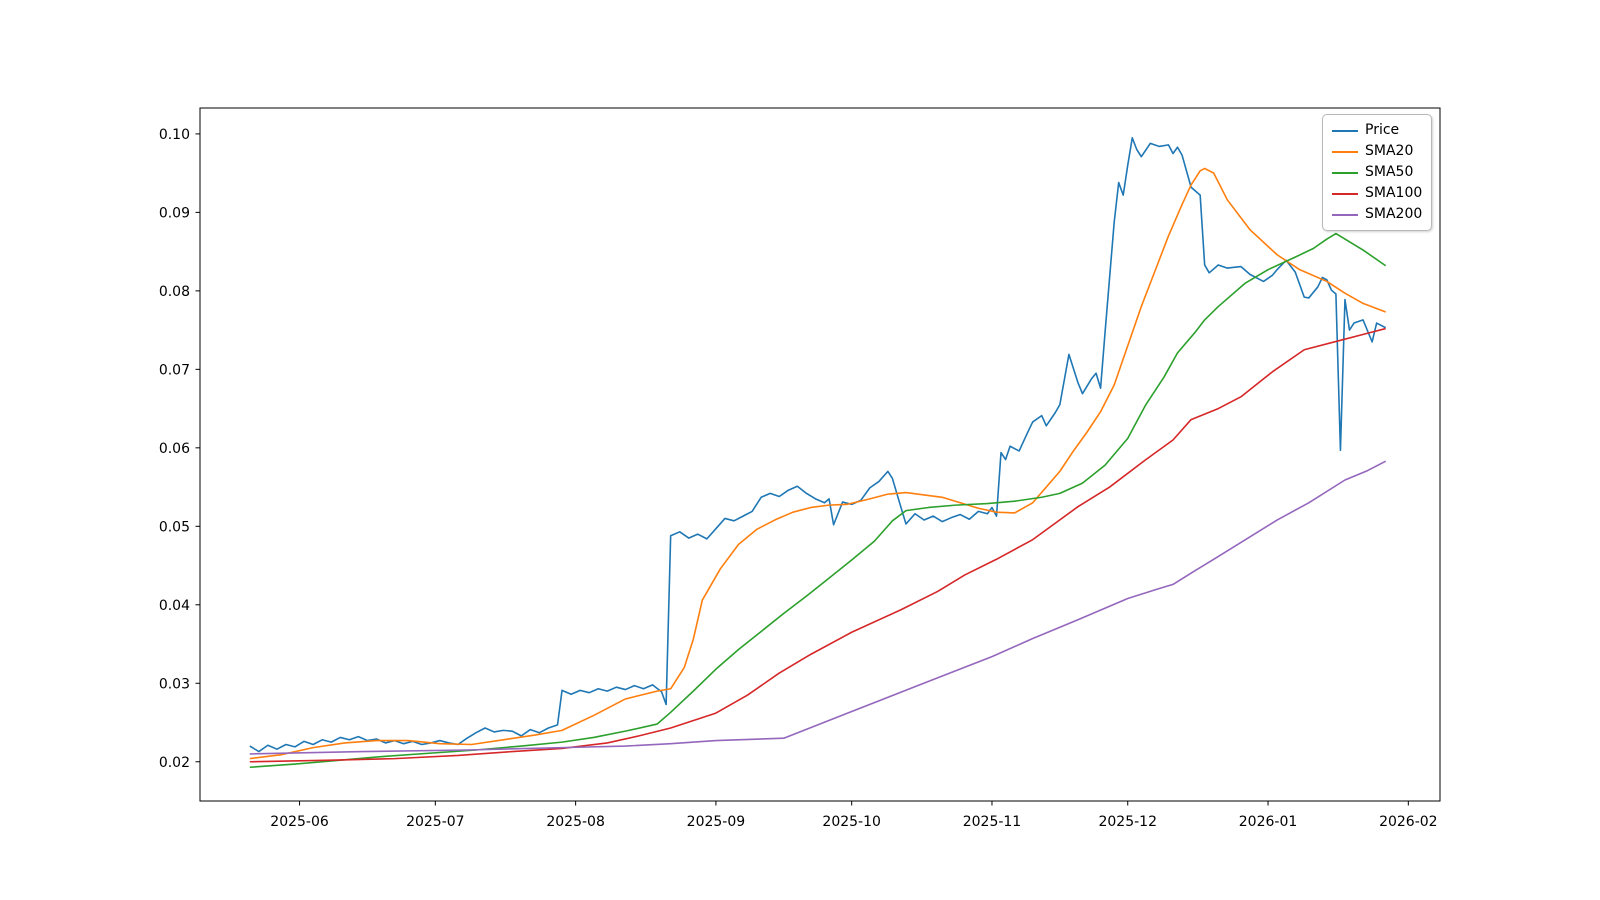 The width and height of the screenshot is (1600, 900). I want to click on legend-item-sma50: SMA50, so click(1377, 172).